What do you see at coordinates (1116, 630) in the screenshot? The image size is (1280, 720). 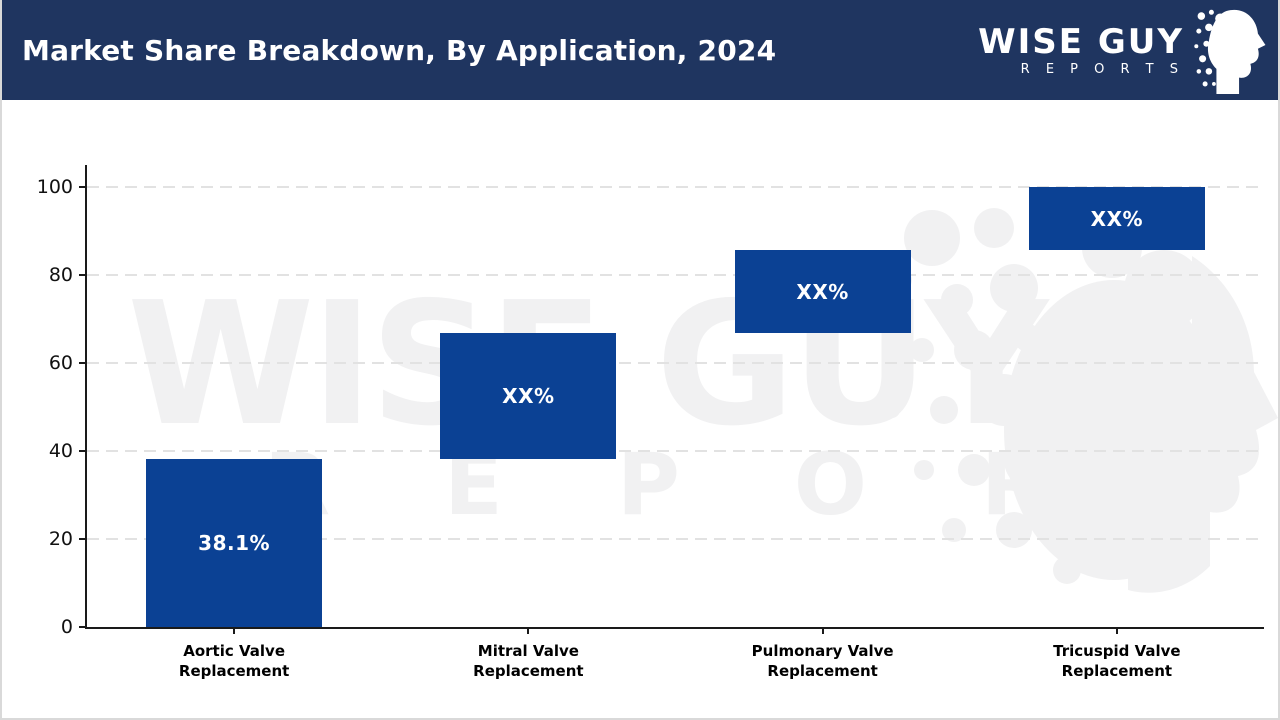 I see `x-tick-tricuspid-valve-replacement` at bounding box center [1116, 630].